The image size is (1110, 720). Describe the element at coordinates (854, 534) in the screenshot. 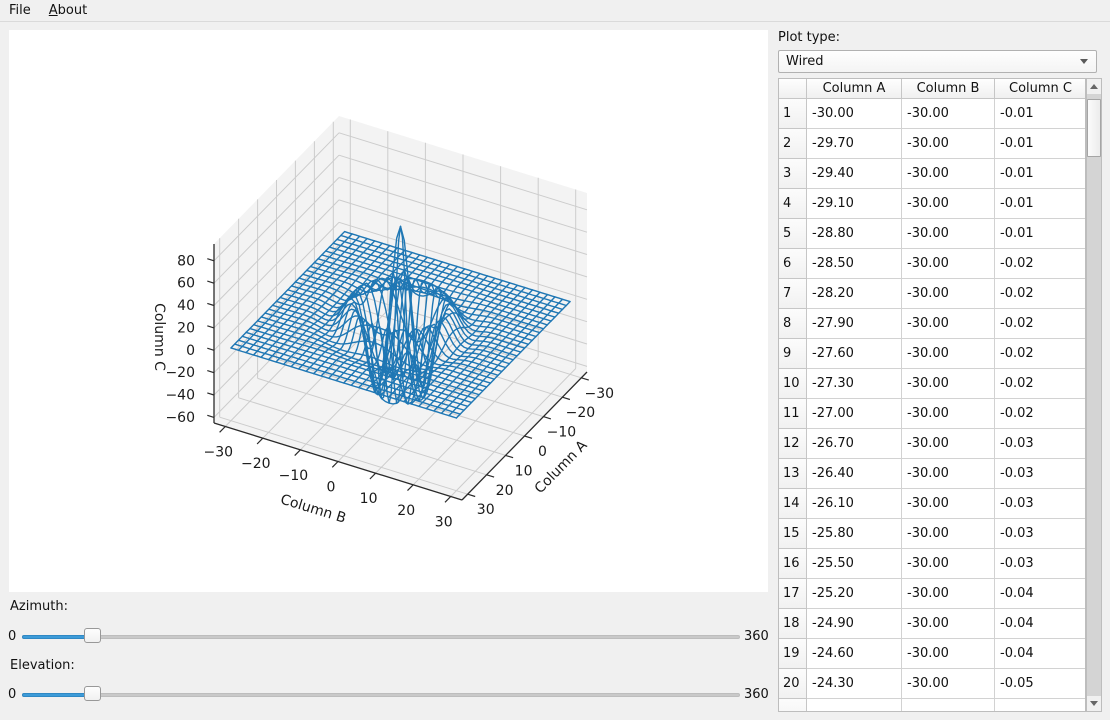

I see `table-cell: -25.80` at that location.